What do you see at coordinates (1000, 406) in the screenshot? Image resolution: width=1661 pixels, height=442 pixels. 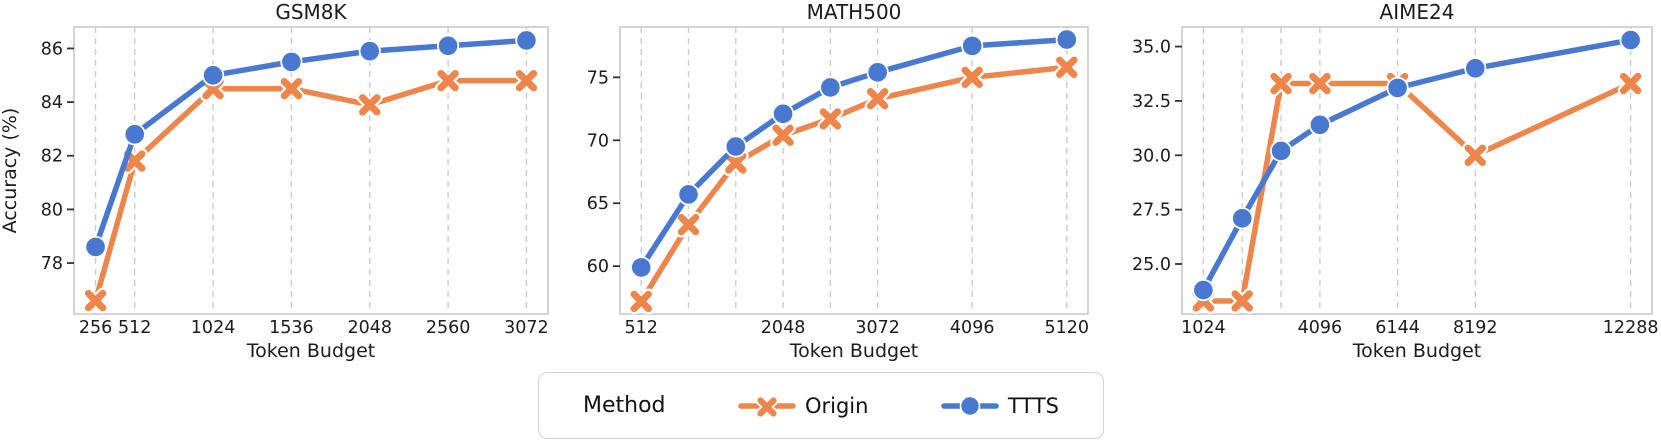 I see `legend-item-ttts: TTTS` at bounding box center [1000, 406].